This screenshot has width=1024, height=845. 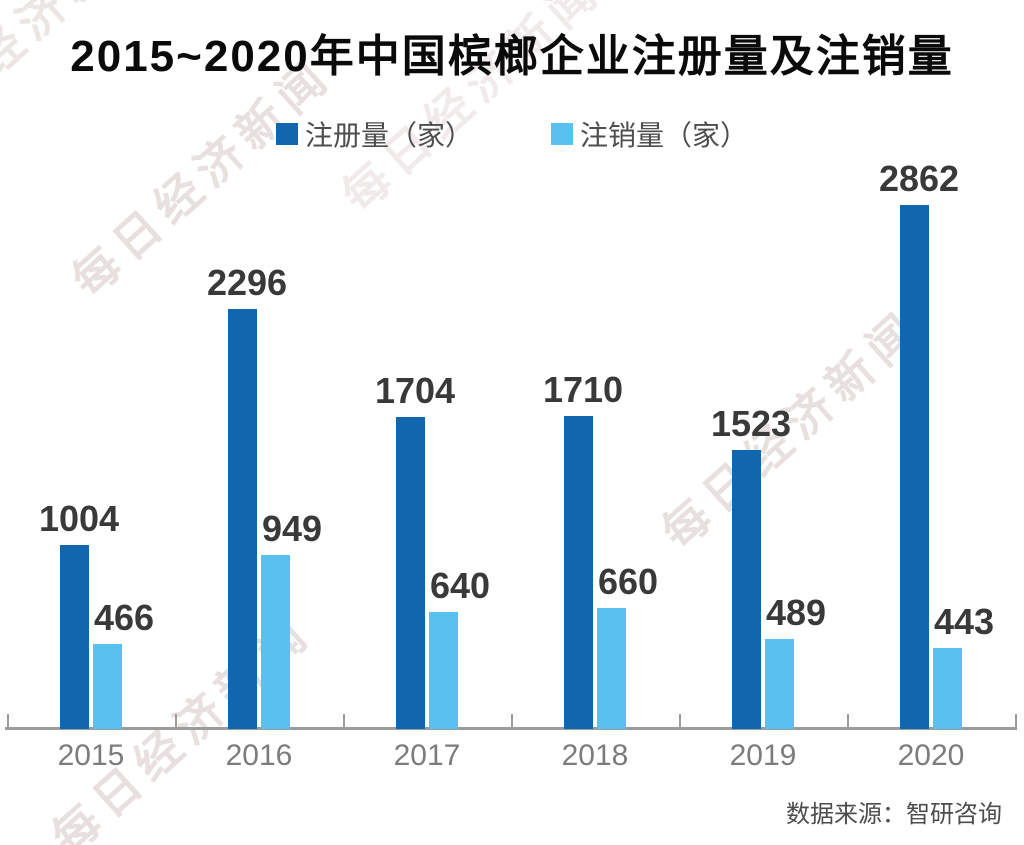 What do you see at coordinates (664, 135) in the screenshot?
I see `legend-label-deregistrations: 注销量（家）` at bounding box center [664, 135].